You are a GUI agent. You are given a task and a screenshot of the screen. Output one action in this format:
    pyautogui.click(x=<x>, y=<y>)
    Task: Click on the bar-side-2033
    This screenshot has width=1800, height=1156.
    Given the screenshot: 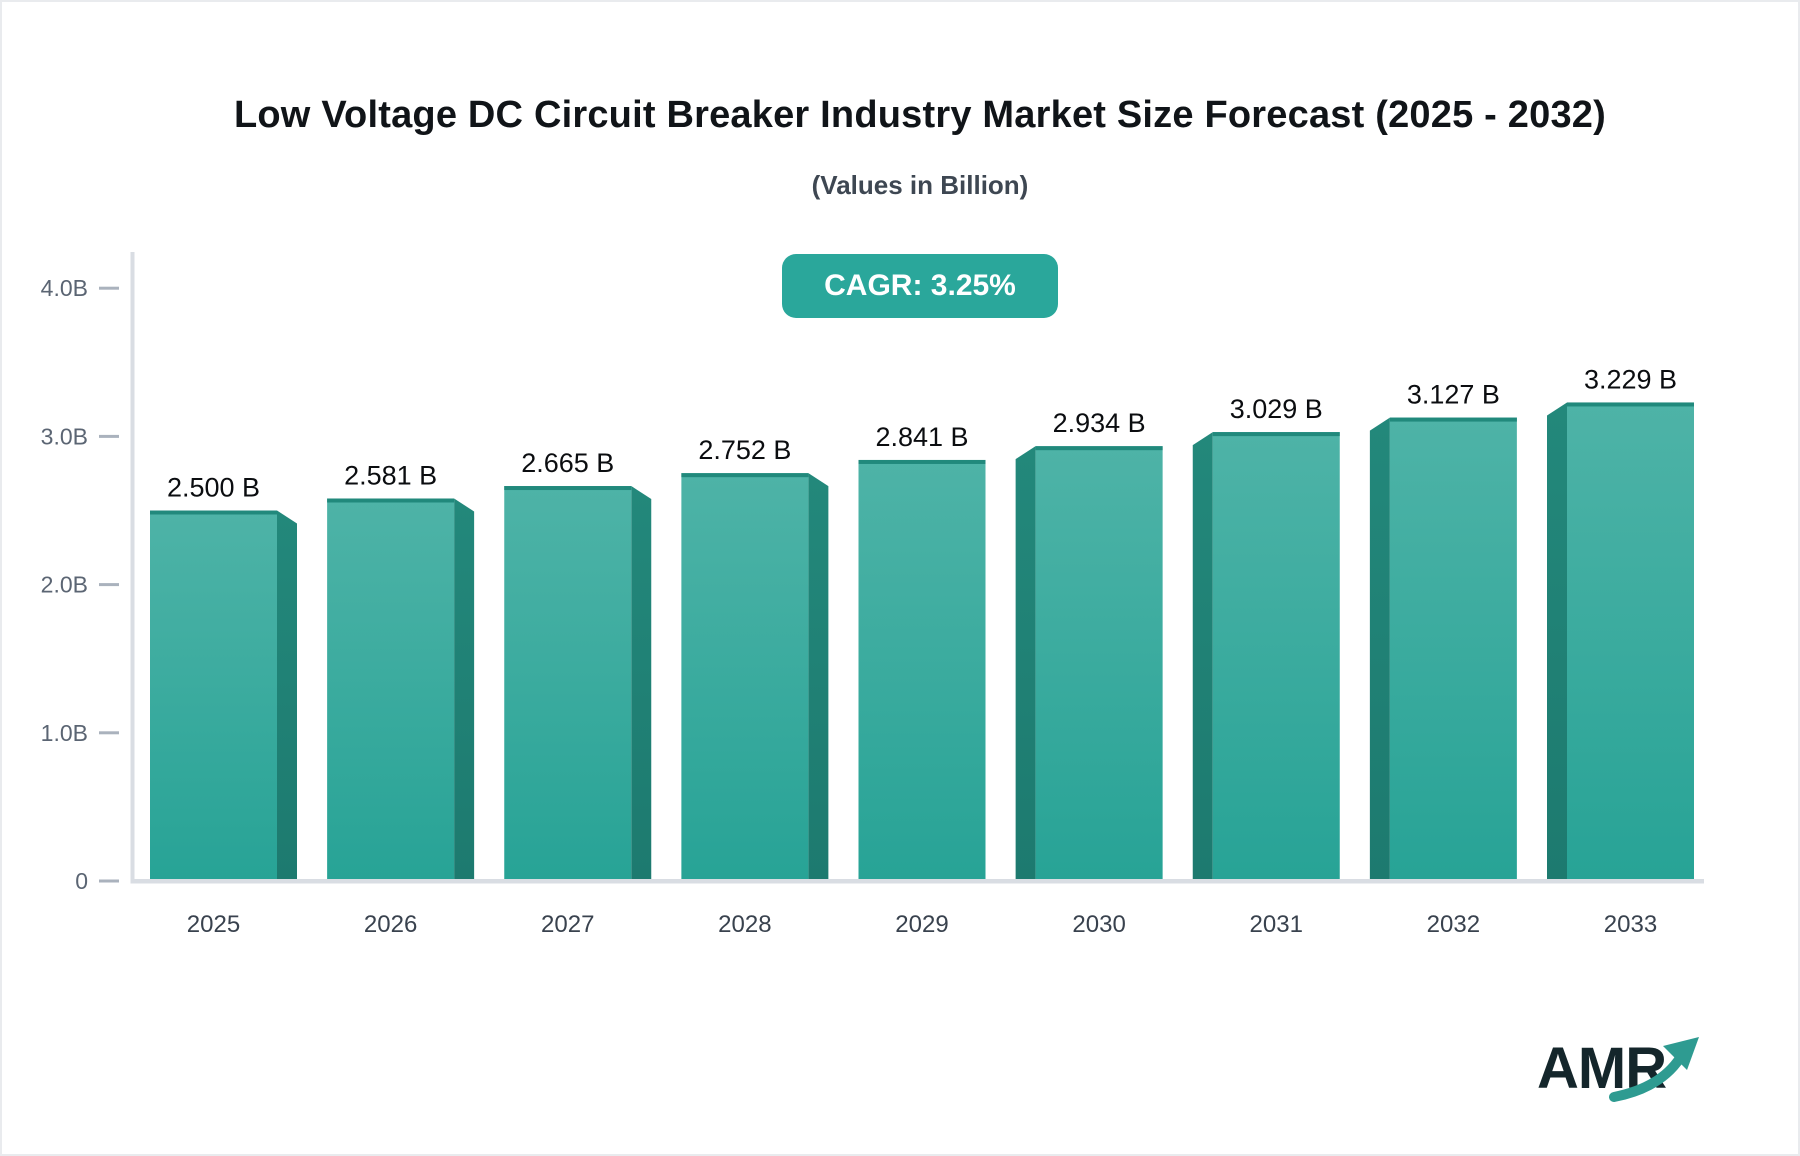 What is the action you would take?
    pyautogui.click(x=1557, y=641)
    